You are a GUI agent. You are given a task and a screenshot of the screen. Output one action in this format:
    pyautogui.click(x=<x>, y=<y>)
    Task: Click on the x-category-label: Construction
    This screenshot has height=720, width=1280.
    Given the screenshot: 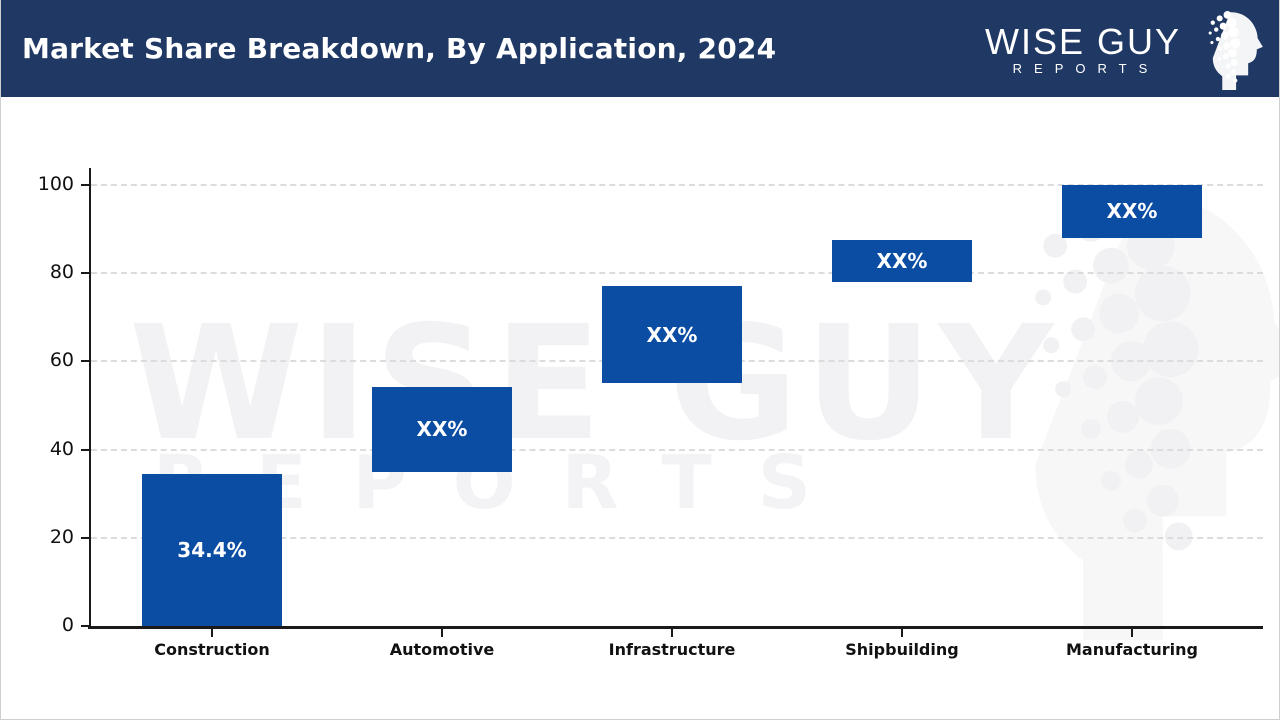 What is the action you would take?
    pyautogui.click(x=212, y=649)
    